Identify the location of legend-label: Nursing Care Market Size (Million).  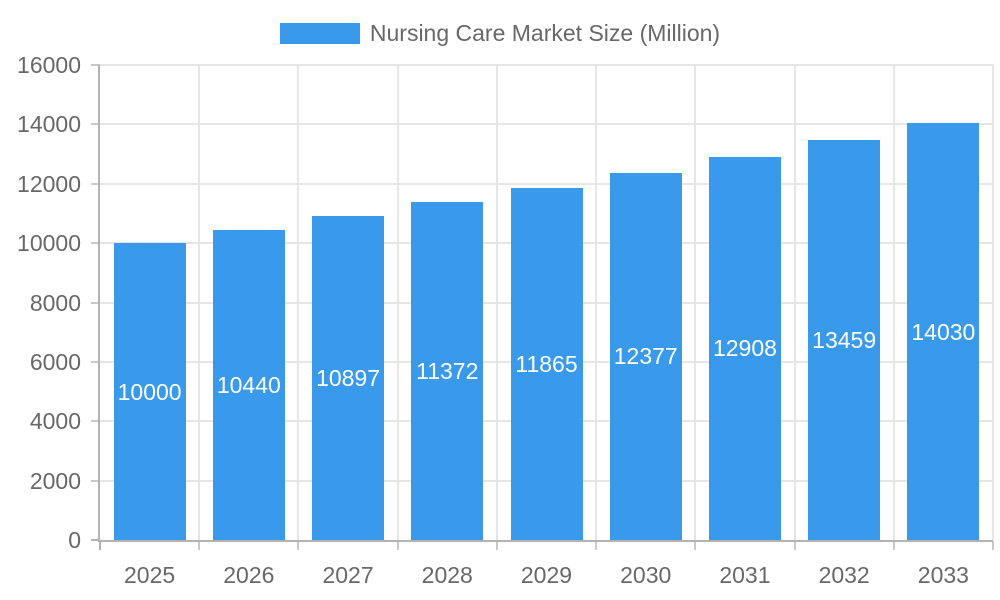
(545, 33).